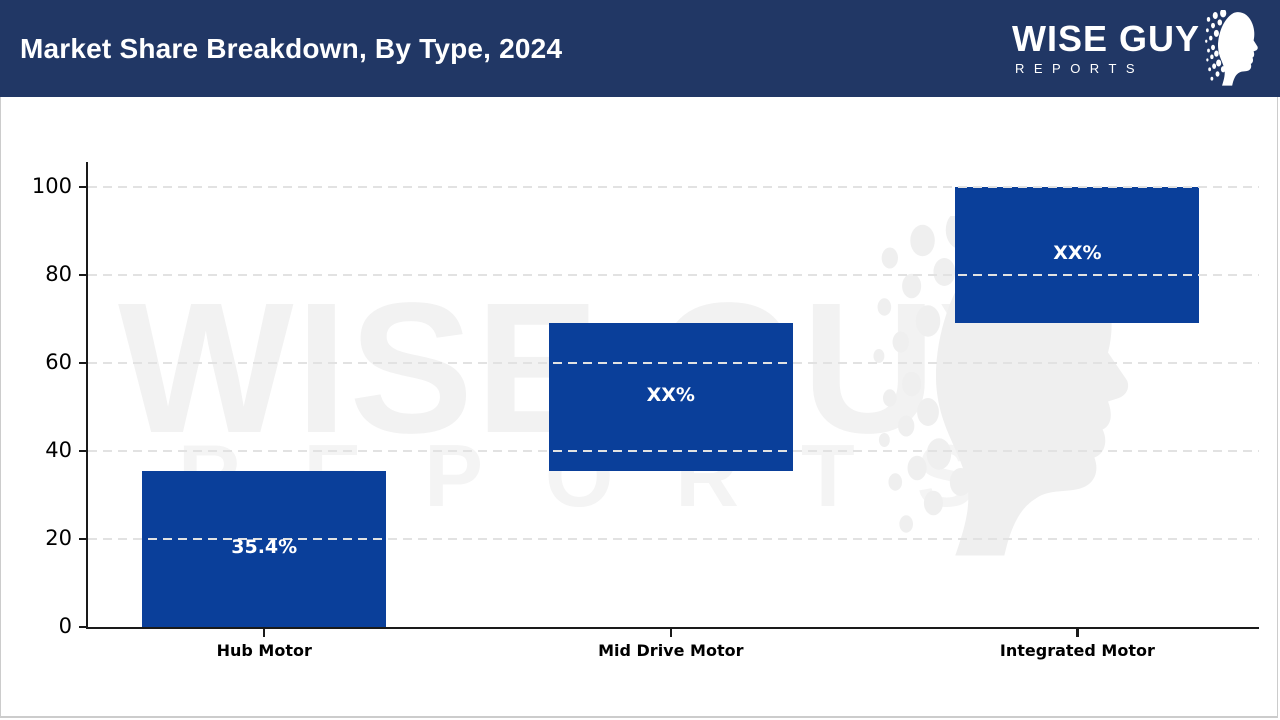 The image size is (1280, 720). What do you see at coordinates (87, 395) in the screenshot?
I see `y-axis-spine` at bounding box center [87, 395].